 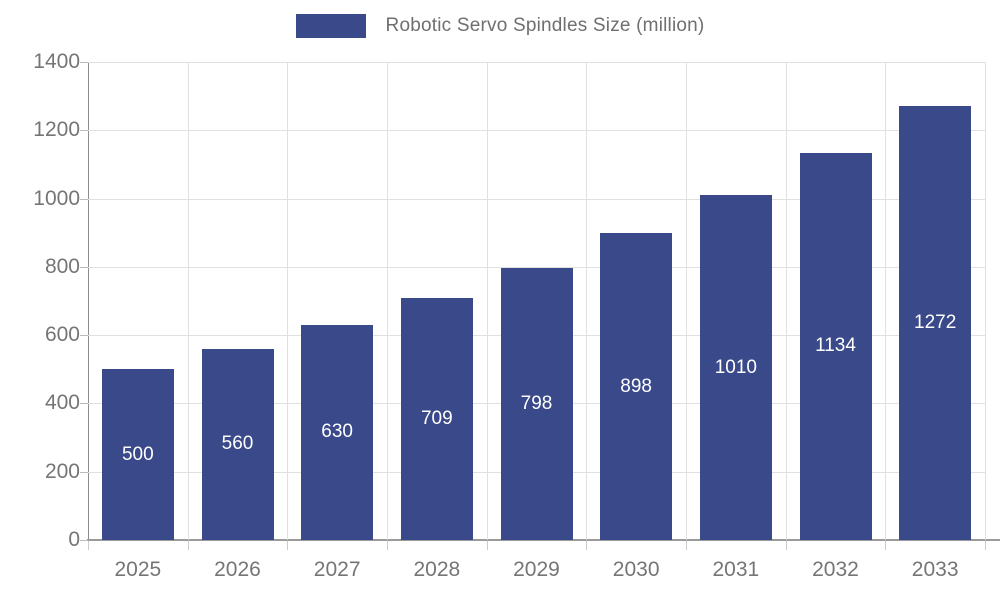 I want to click on bar-value-label: 1272, so click(x=935, y=322).